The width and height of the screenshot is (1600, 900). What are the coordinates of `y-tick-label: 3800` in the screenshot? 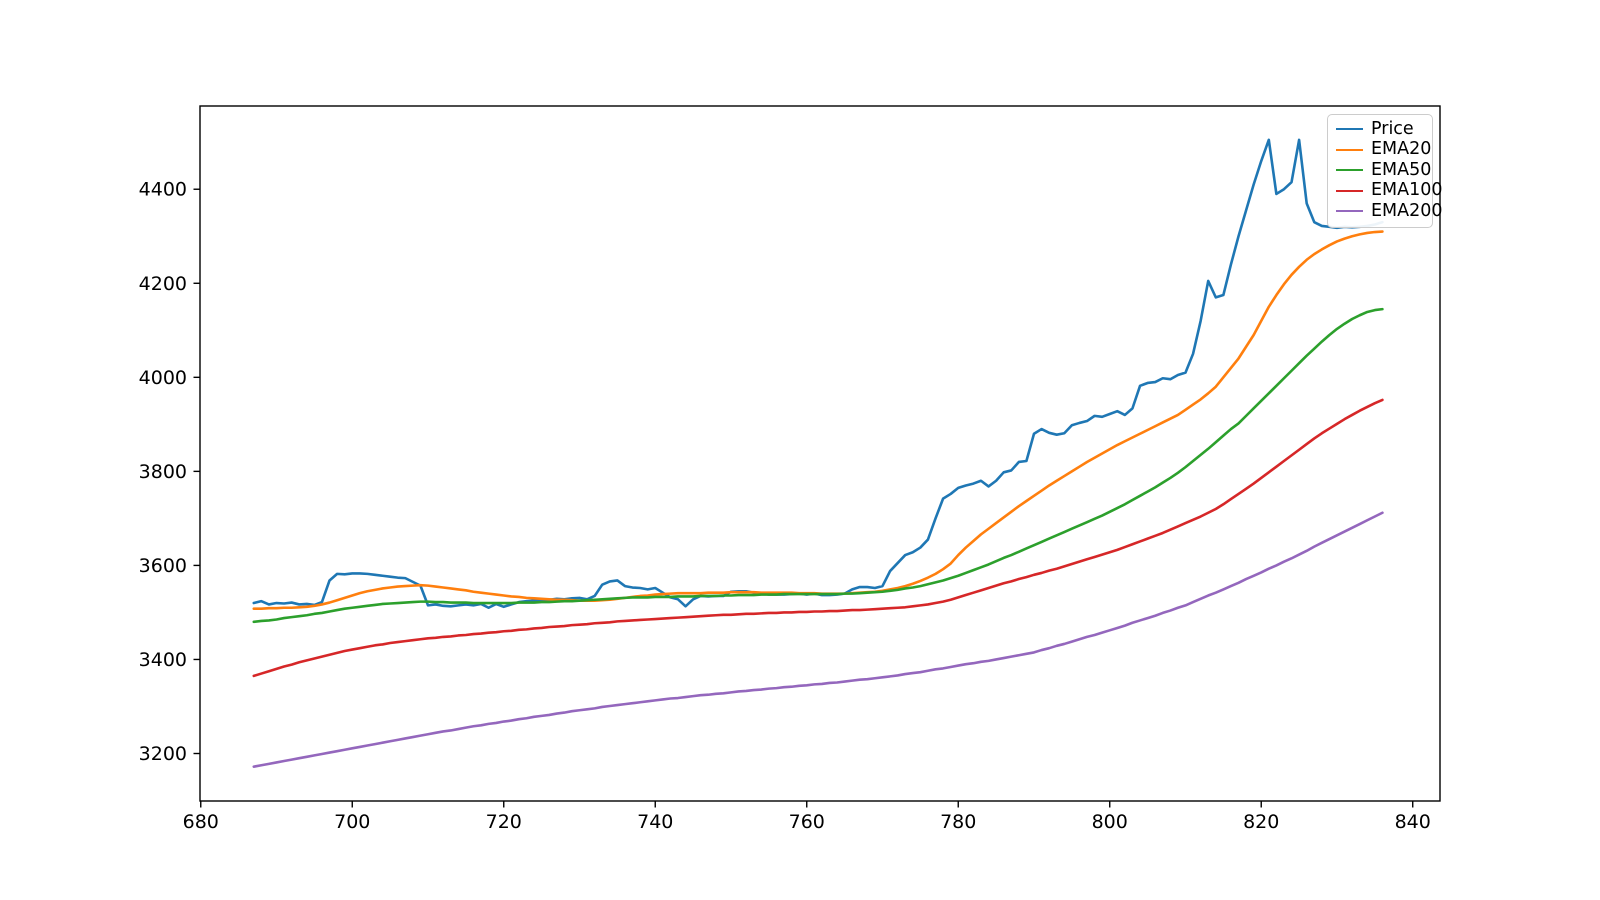 It's located at (163, 472).